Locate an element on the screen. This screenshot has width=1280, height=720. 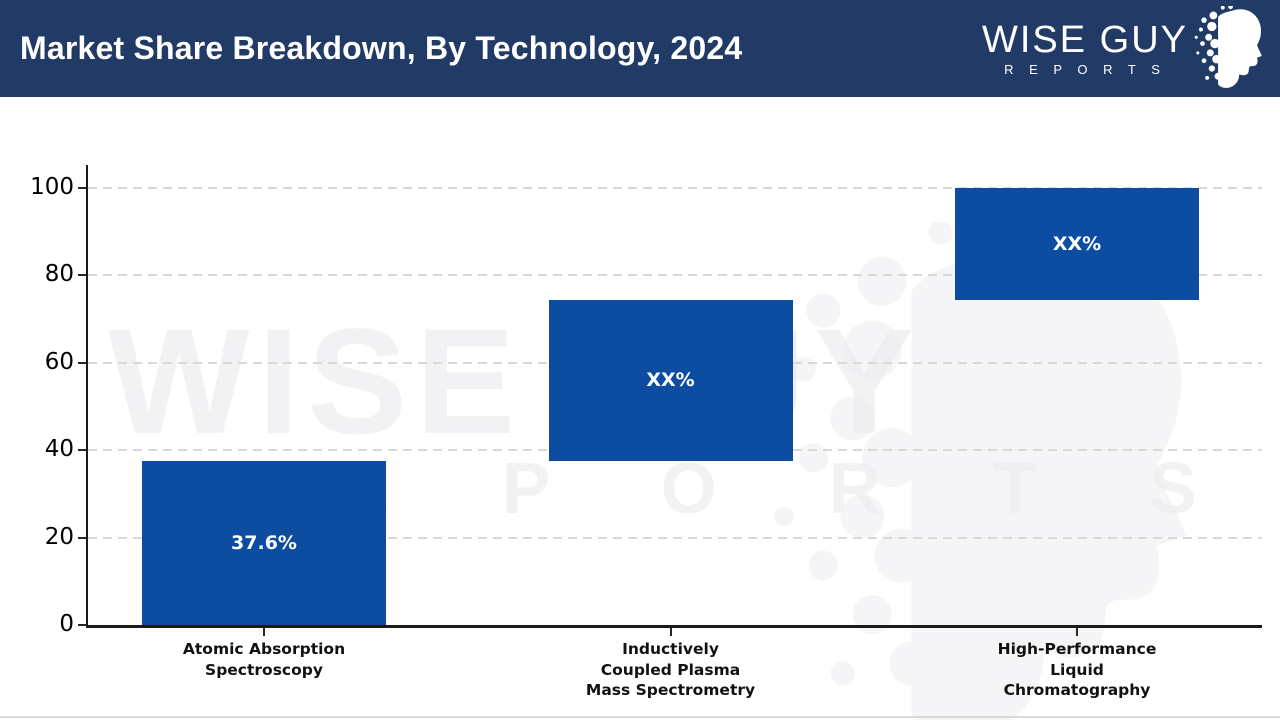
category-label-line: Atomic Absorption is located at coordinates (264, 649).